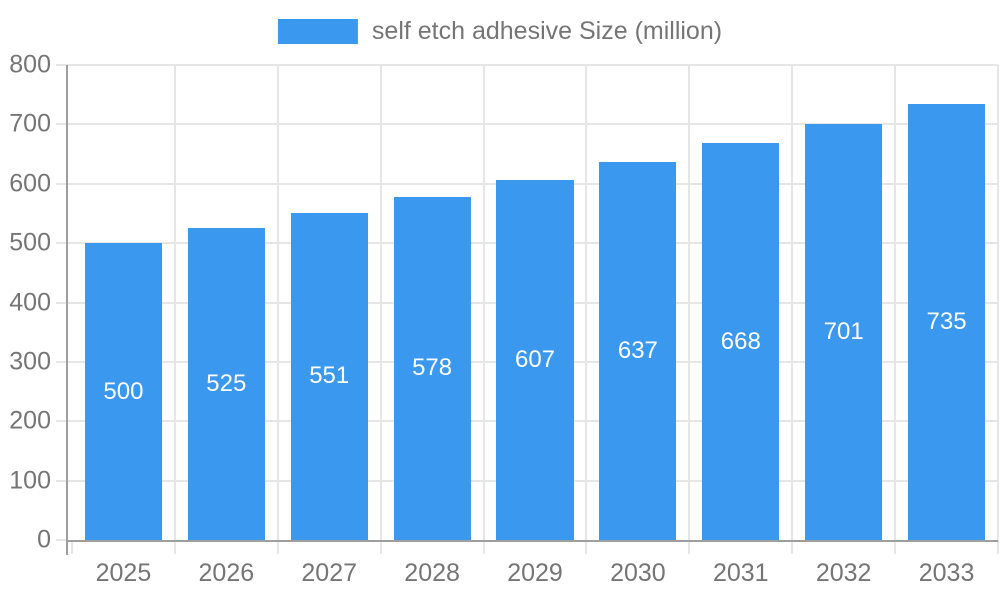  I want to click on x-tick-label: 2030, so click(638, 573).